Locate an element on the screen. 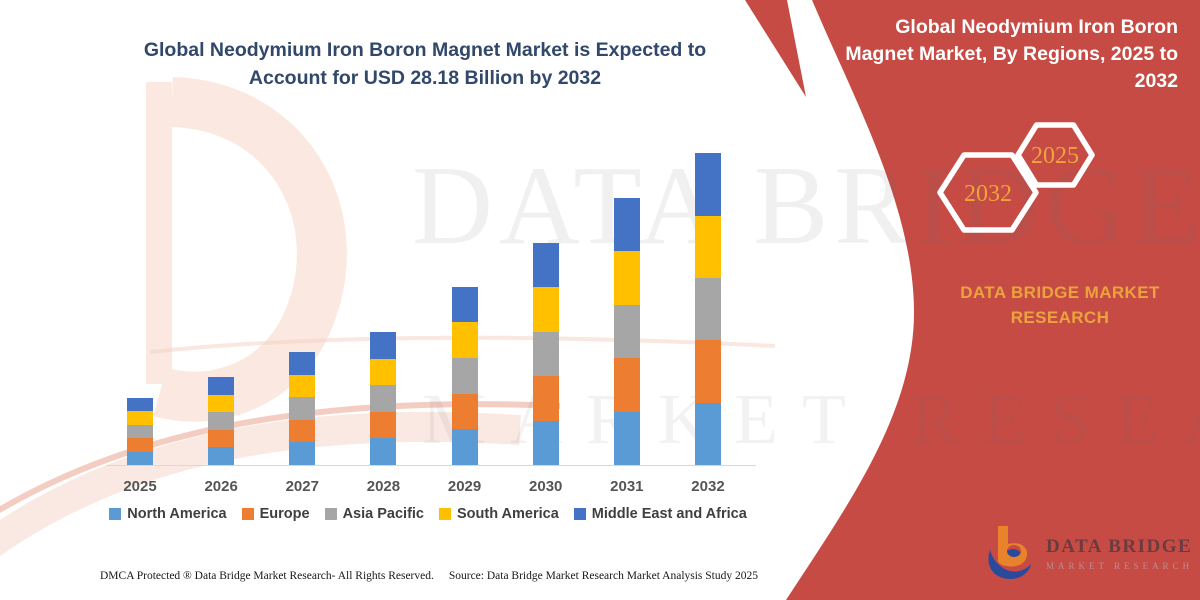 This screenshot has width=1200, height=600. data-bridge-logo: DATA BRIDGE MARKET RESEARCH is located at coordinates (1087, 553).